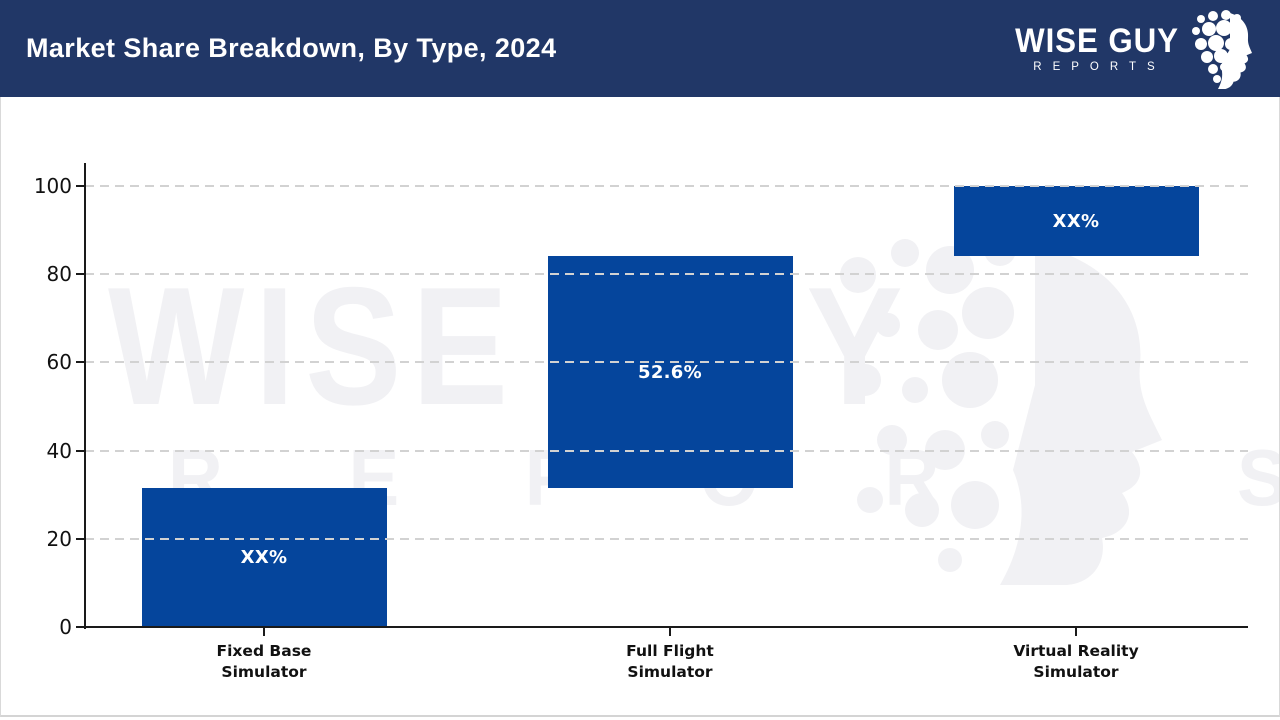 The width and height of the screenshot is (1280, 720). Describe the element at coordinates (65, 627) in the screenshot. I see `y-tick-label-0: 0` at that location.